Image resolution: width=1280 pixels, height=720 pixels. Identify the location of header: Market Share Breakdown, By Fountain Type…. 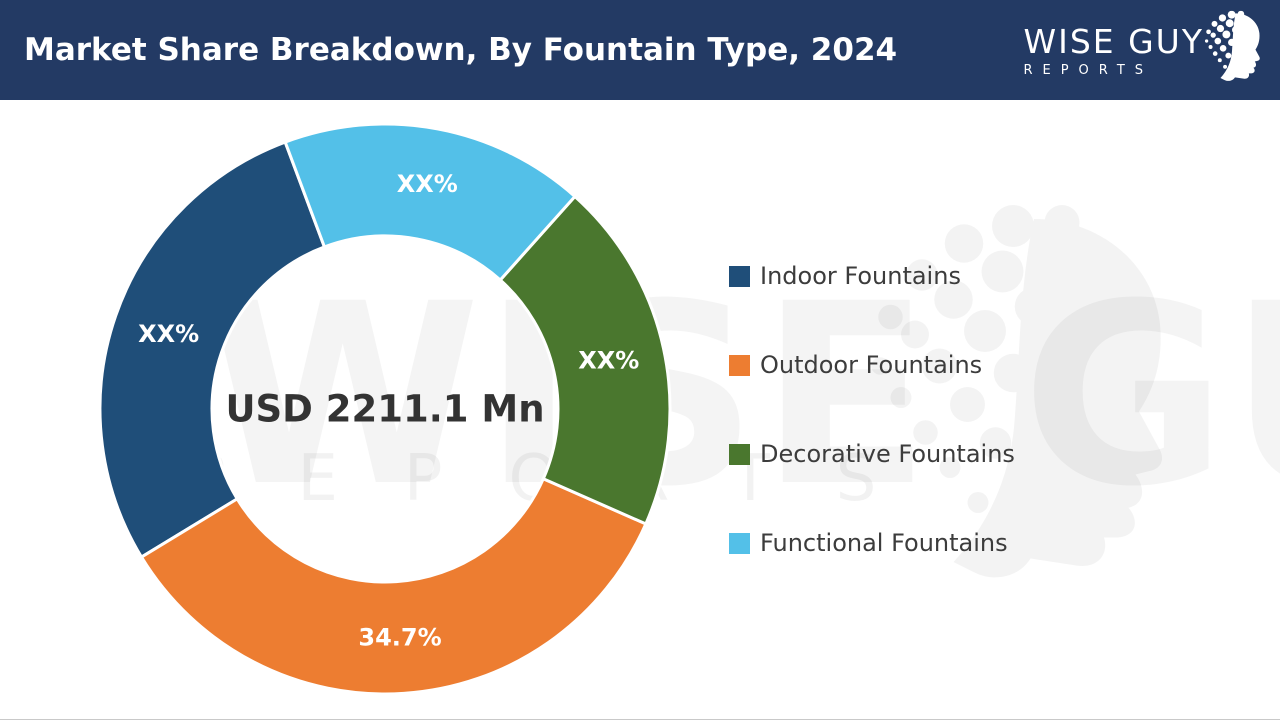
(640, 50).